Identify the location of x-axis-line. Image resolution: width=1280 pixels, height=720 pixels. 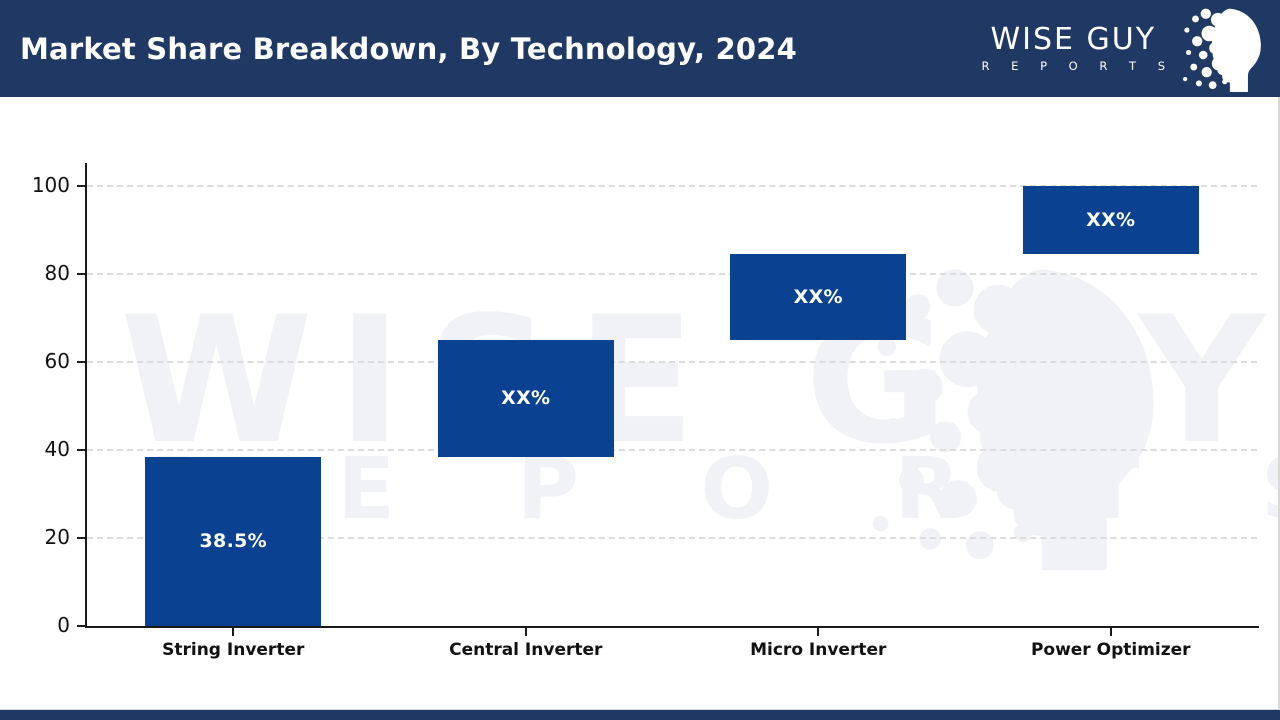
(672, 627).